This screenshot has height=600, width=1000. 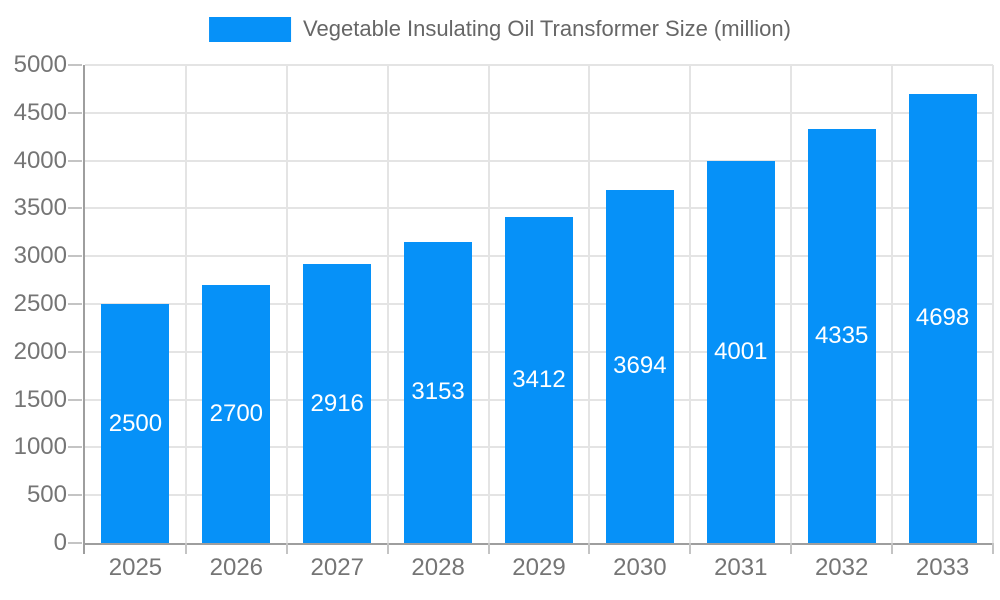 I want to click on bar: 3153, so click(x=438, y=392).